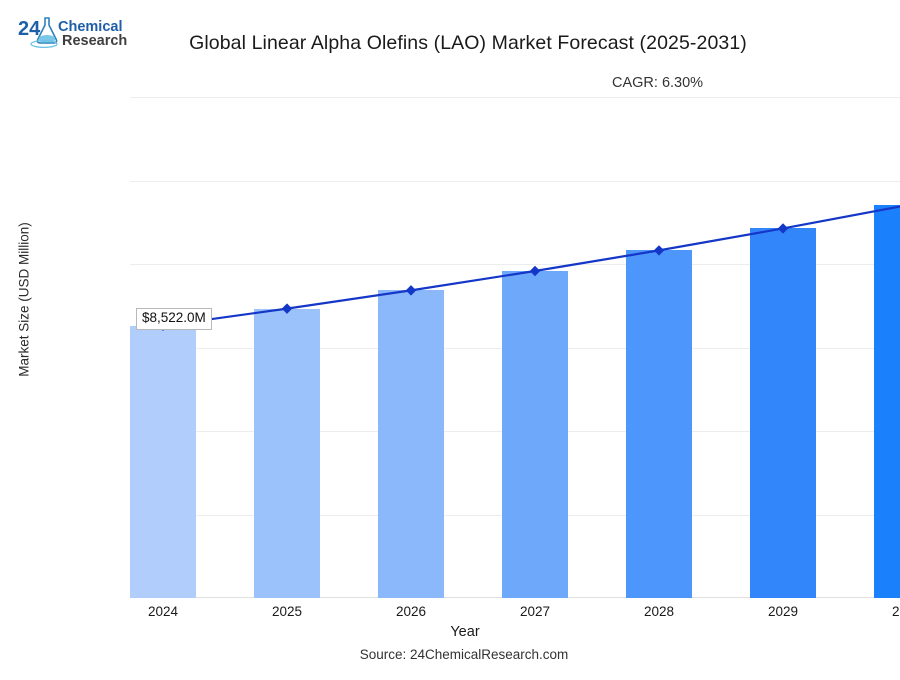 The width and height of the screenshot is (900, 680). What do you see at coordinates (895, 611) in the screenshot?
I see `x-axis-tick-label: 2030` at bounding box center [895, 611].